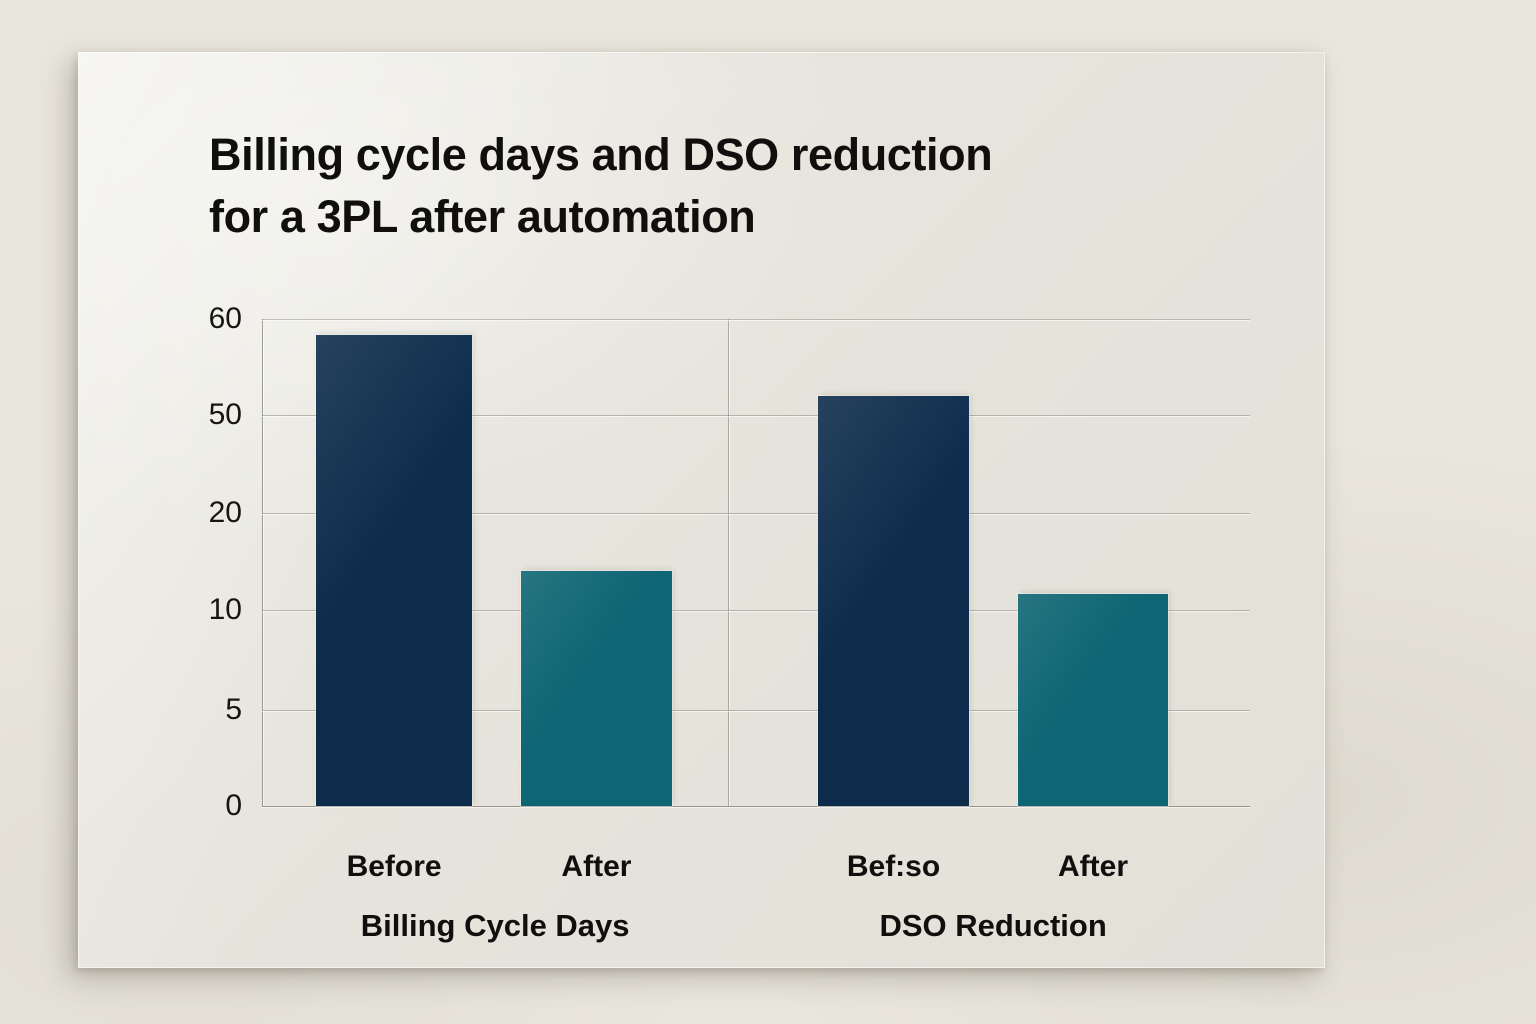 This screenshot has height=1024, width=1536. I want to click on y-axis-tick-label: 50, so click(225, 414).